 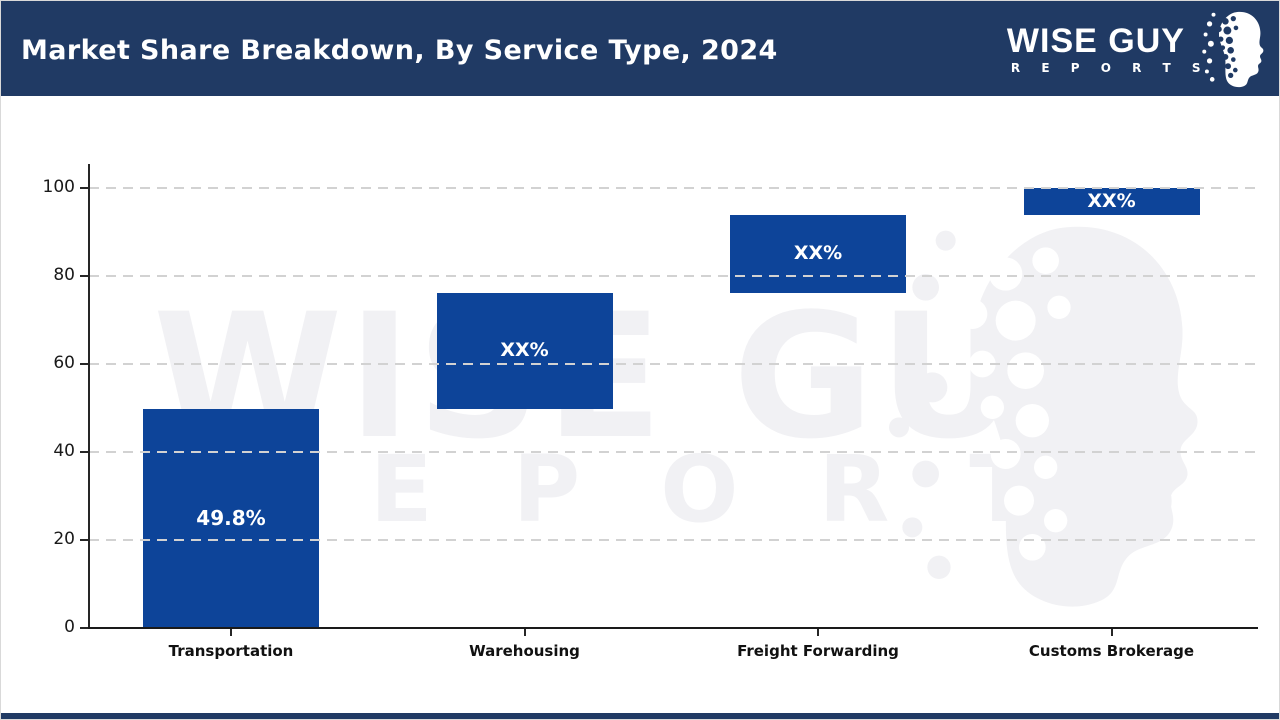 I want to click on bar-label-transportation: 49.8%, so click(x=231, y=518).